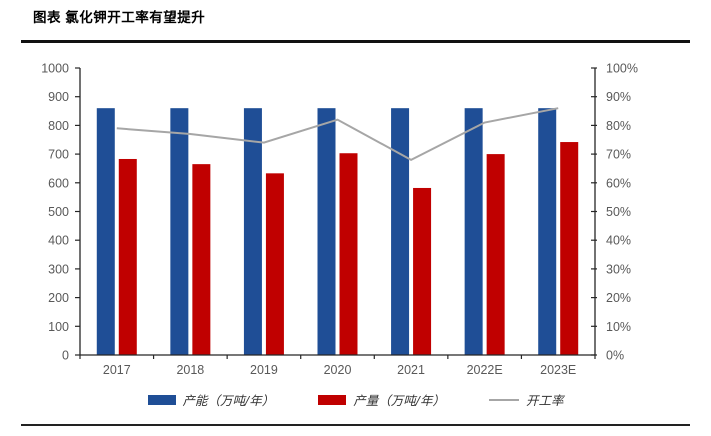 The image size is (711, 436). What do you see at coordinates (618, 126) in the screenshot?
I see `right-axis-tick-label: 80%` at bounding box center [618, 126].